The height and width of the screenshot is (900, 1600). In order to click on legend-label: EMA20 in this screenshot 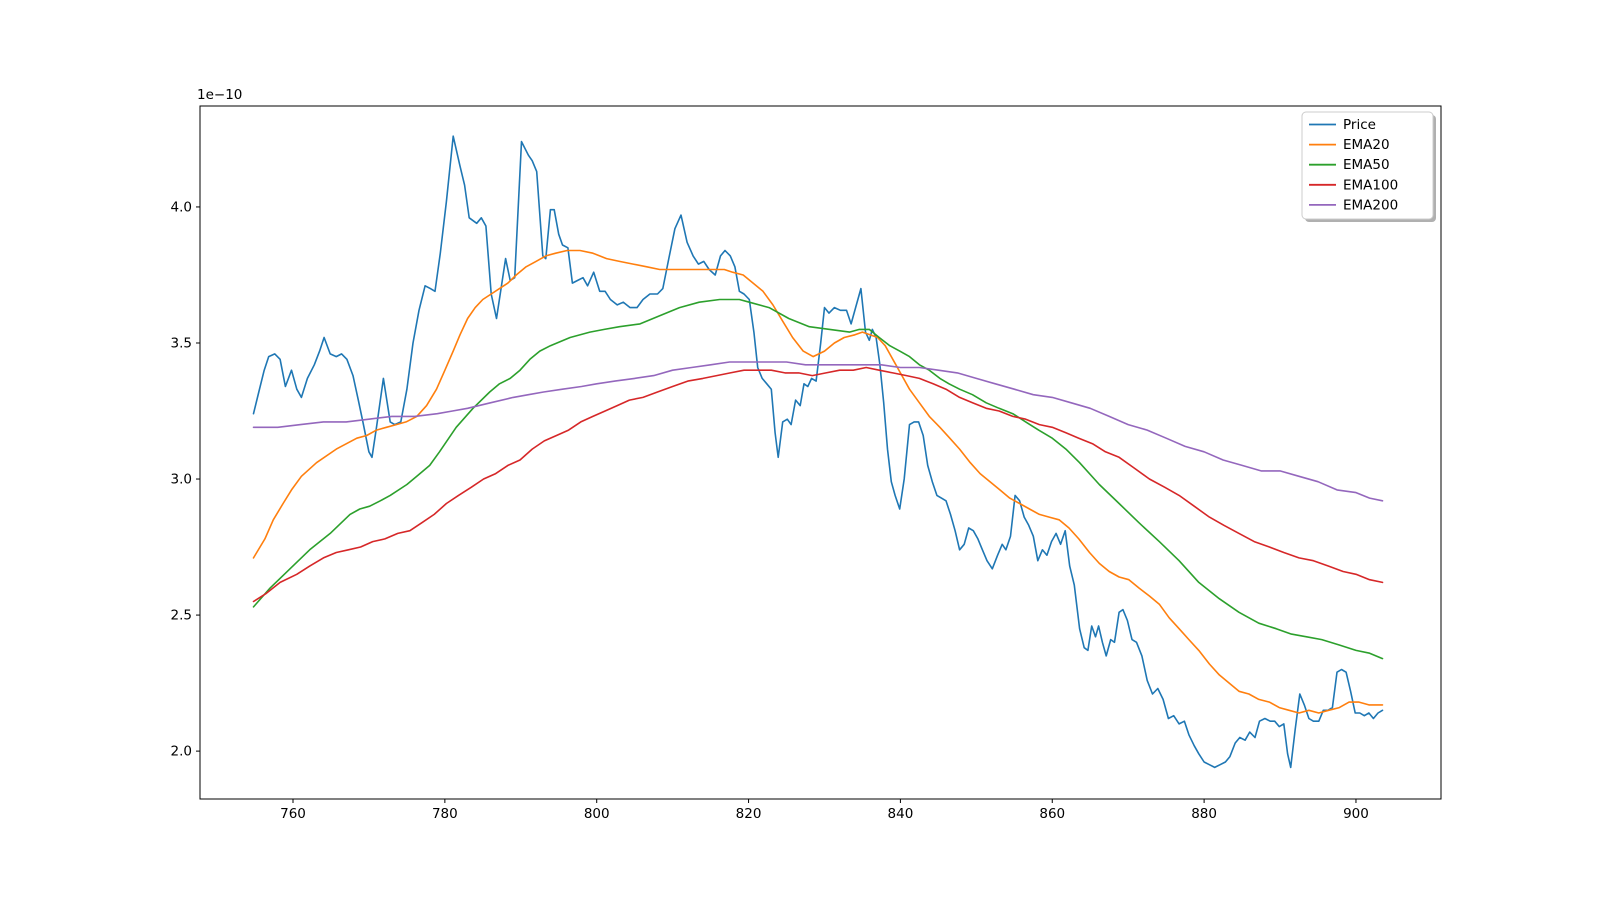, I will do `click(1366, 145)`.